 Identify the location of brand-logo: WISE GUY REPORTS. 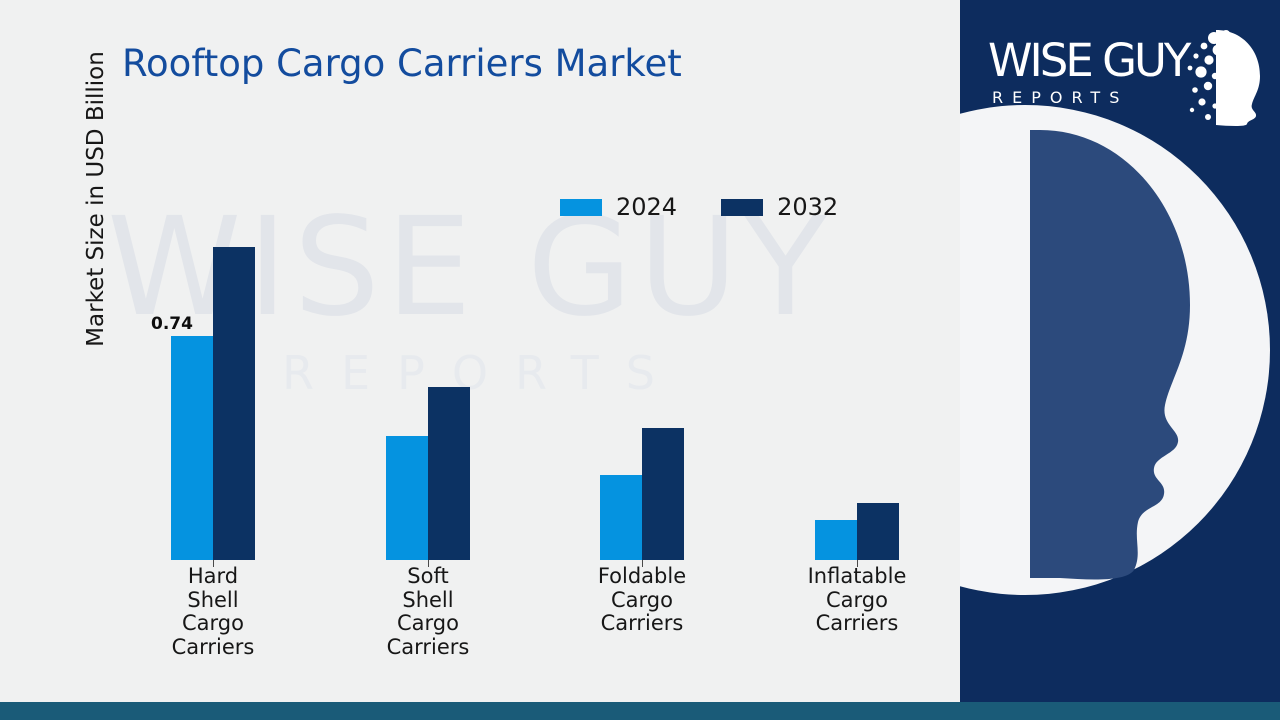
(1126, 77).